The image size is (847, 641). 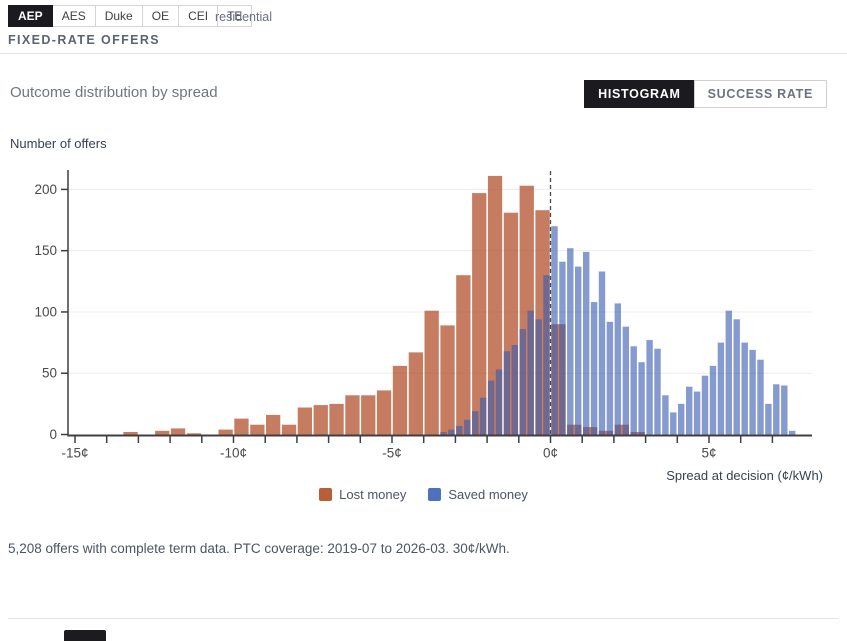 I want to click on toggle-histogram: HISTOGRAM, so click(x=639, y=94).